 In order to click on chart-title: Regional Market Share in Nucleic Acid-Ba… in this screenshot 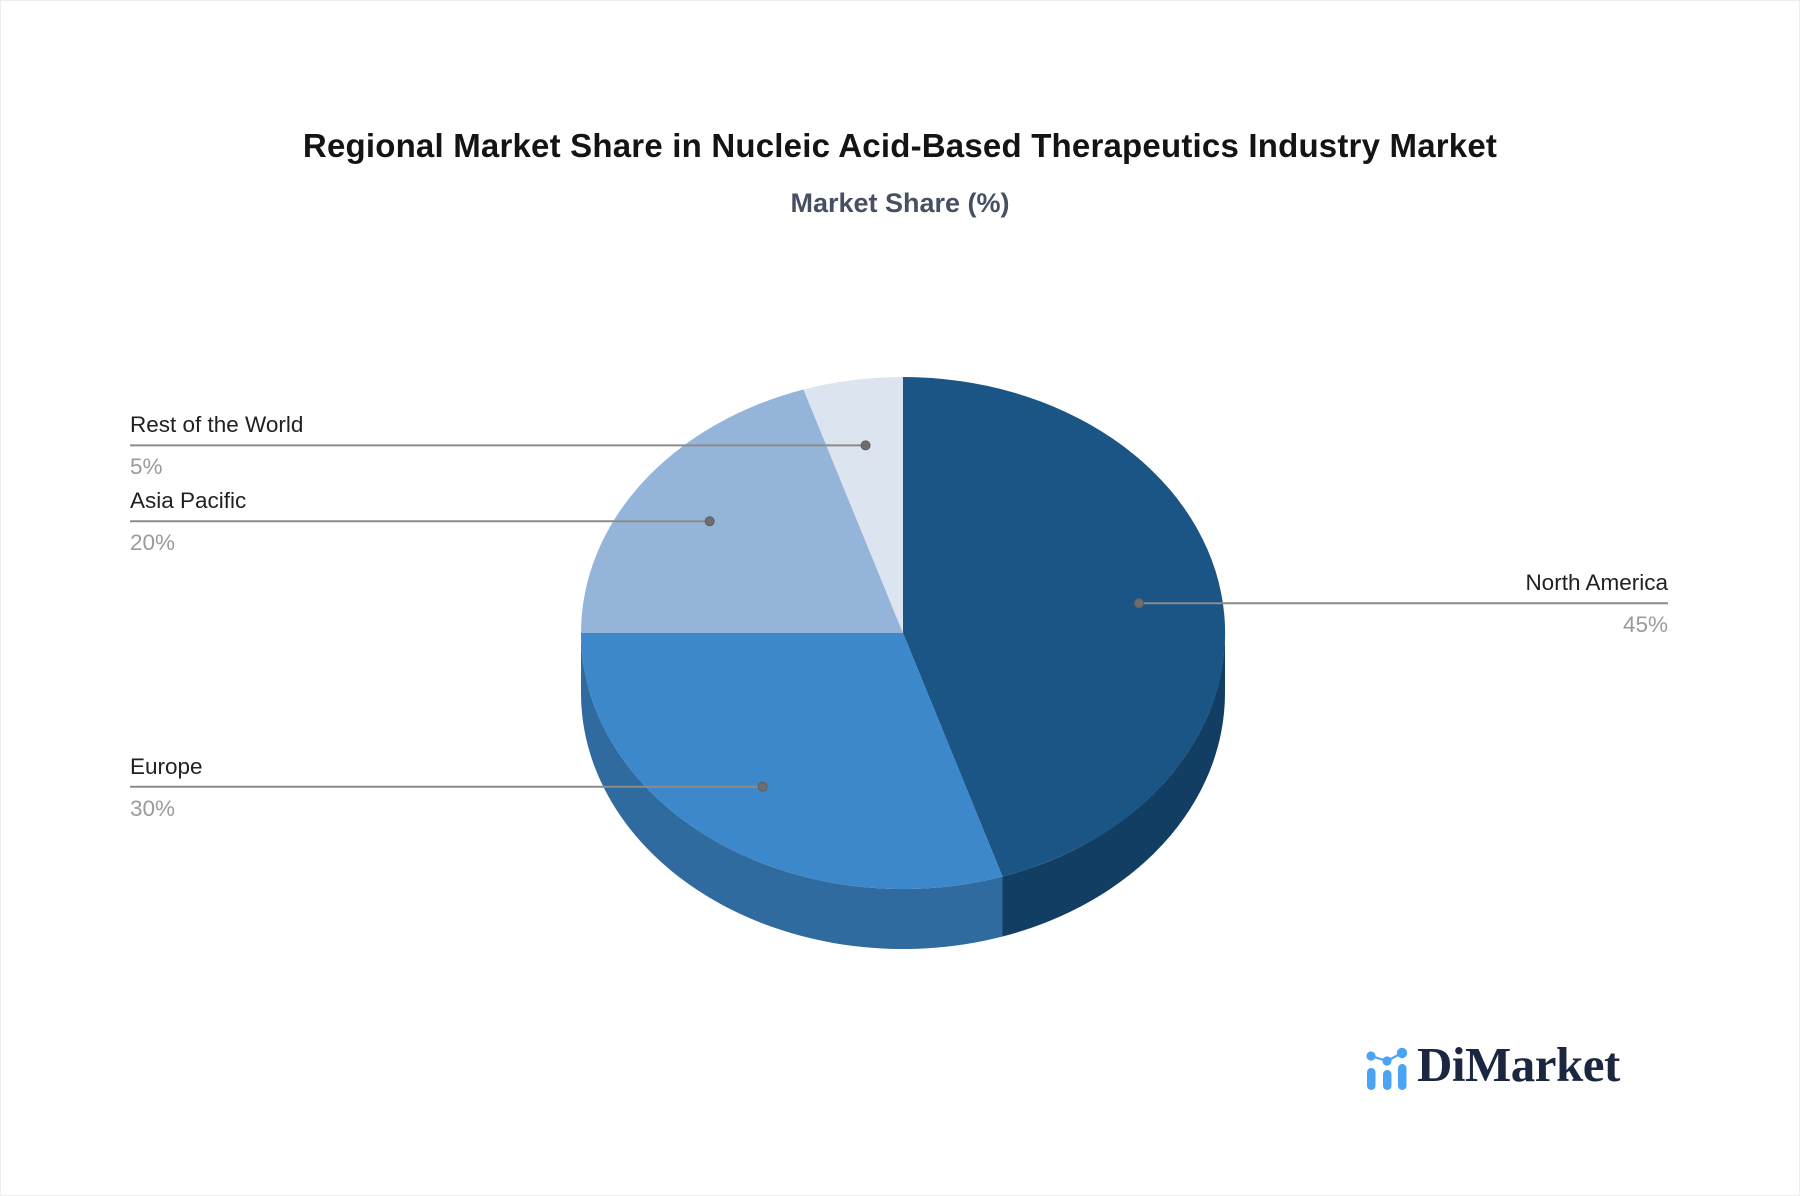, I will do `click(900, 145)`.